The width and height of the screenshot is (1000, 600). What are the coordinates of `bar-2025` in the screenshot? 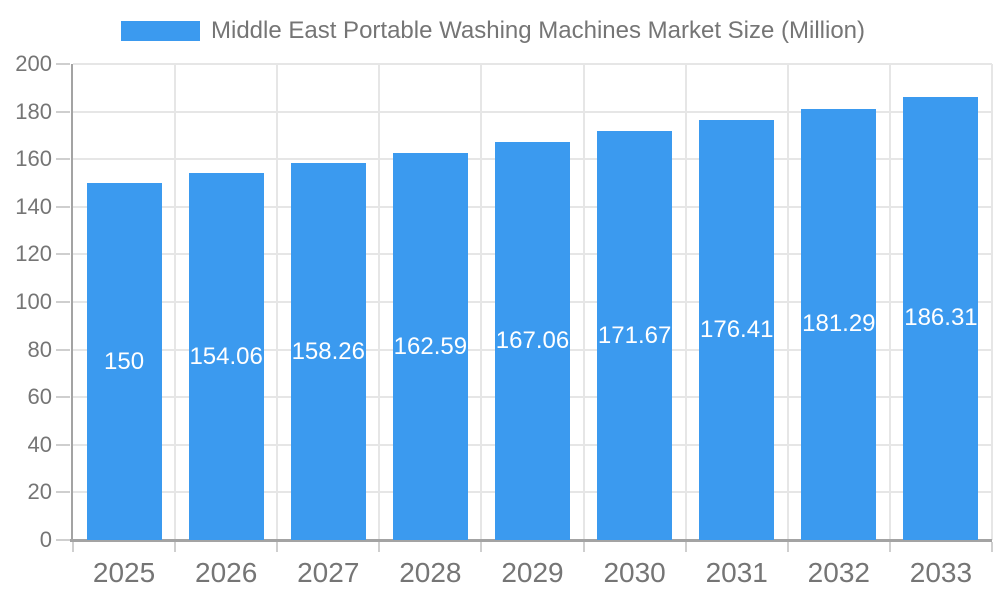 It's located at (124, 361).